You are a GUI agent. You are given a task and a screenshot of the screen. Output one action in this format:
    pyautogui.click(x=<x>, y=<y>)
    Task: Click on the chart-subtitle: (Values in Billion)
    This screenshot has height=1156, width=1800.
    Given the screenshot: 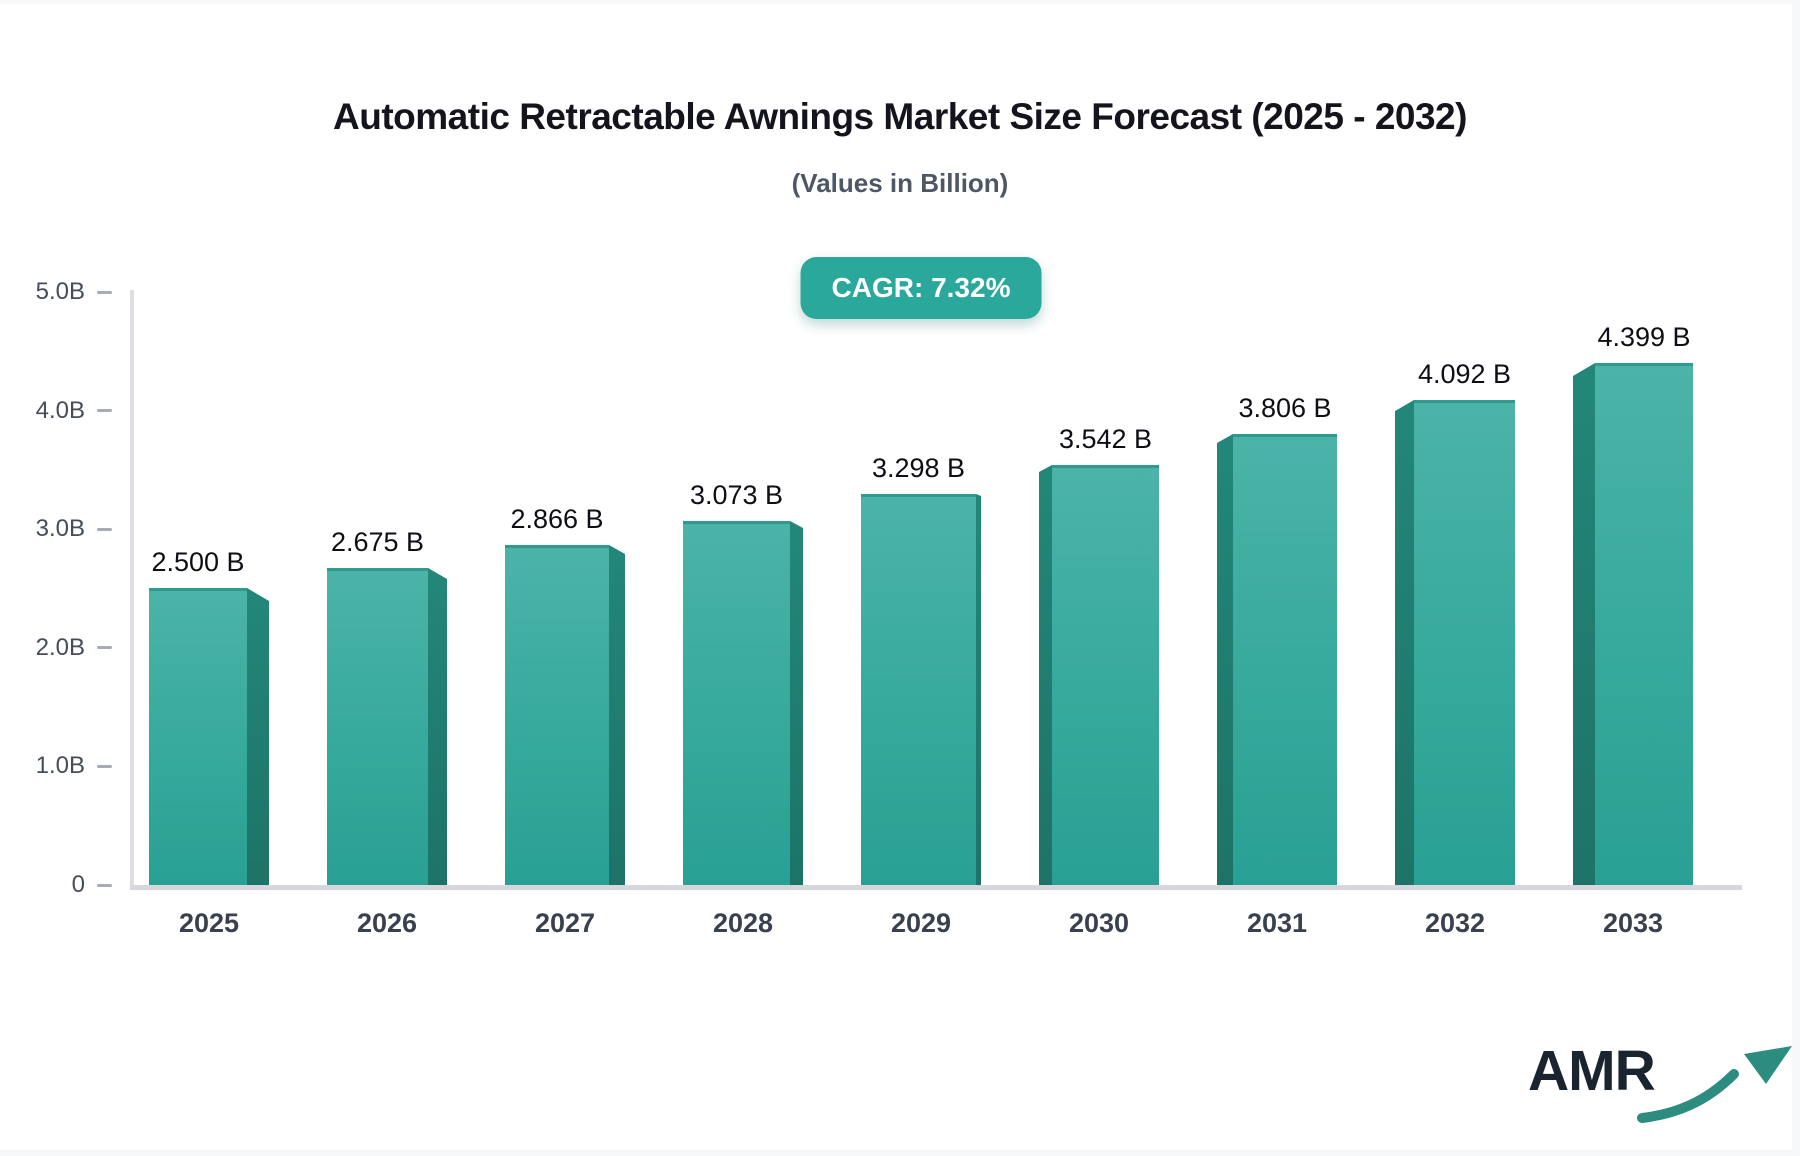 What is the action you would take?
    pyautogui.click(x=900, y=183)
    